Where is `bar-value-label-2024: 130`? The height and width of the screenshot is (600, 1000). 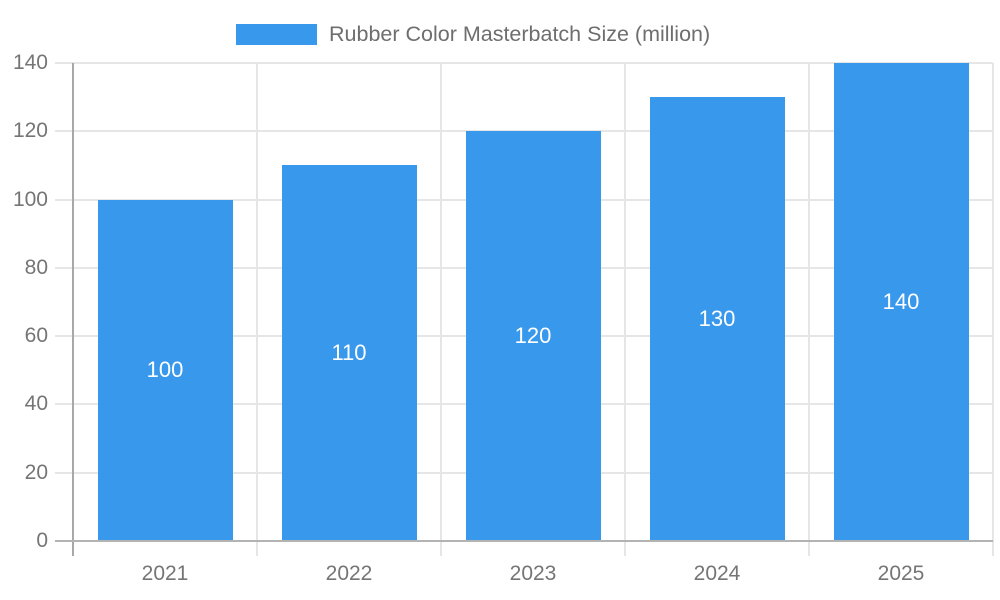
bar-value-label-2024: 130 is located at coordinates (717, 319).